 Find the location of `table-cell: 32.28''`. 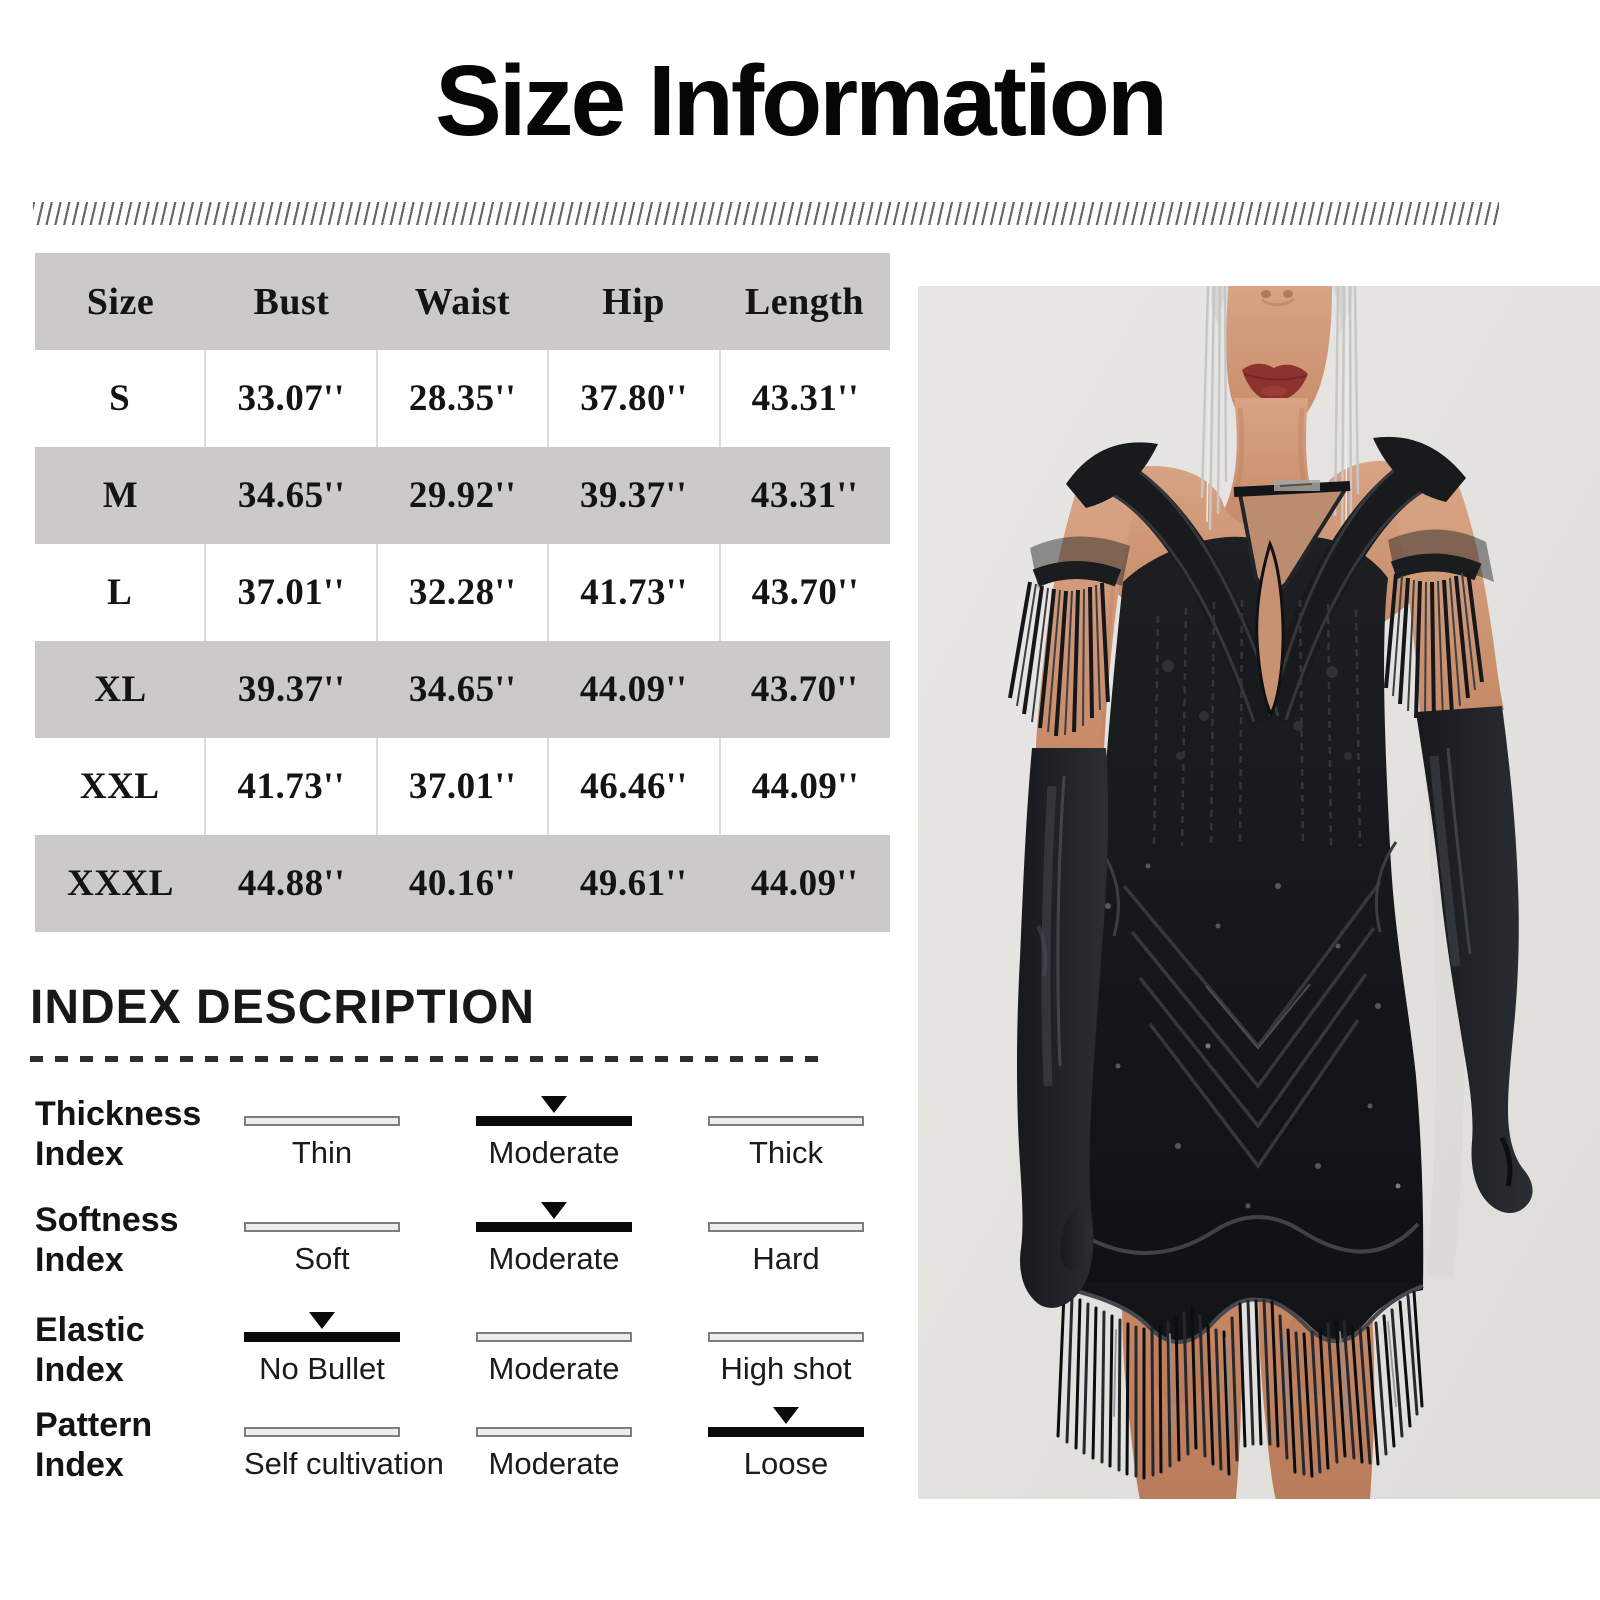

table-cell: 32.28'' is located at coordinates (461, 592).